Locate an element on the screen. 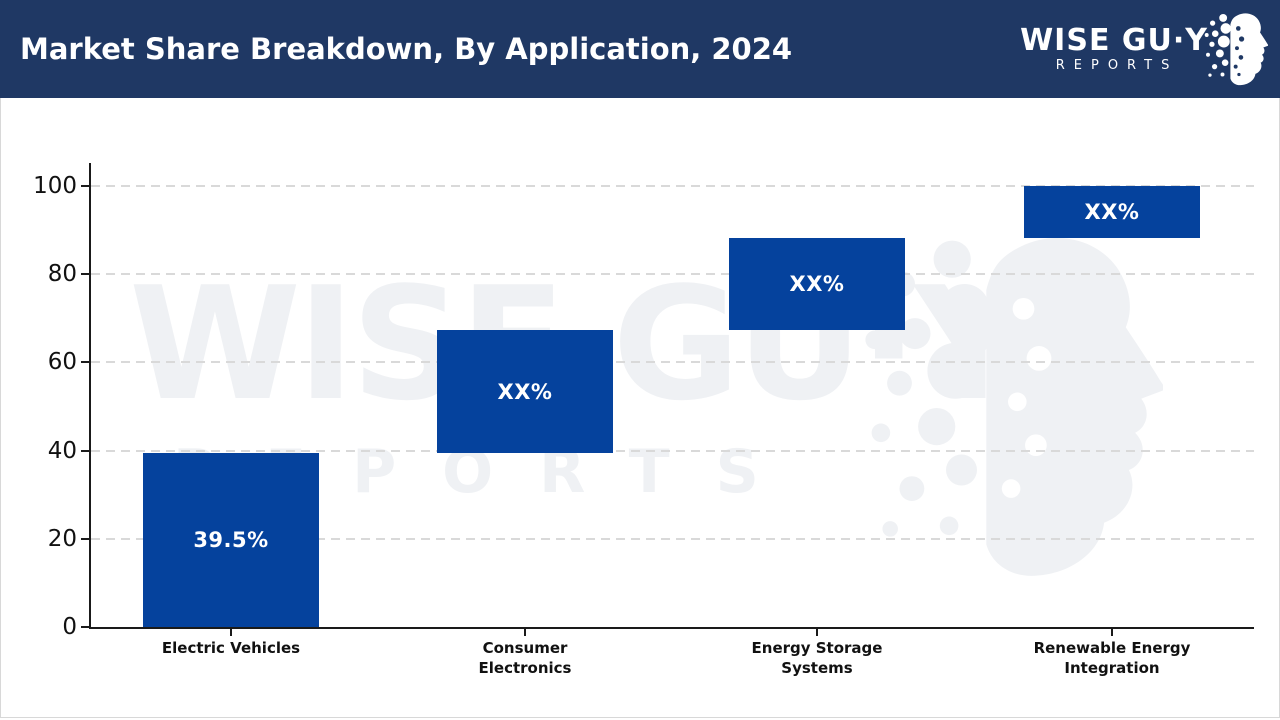  x-axis-label: Consumer Electronics is located at coordinates (525, 658).